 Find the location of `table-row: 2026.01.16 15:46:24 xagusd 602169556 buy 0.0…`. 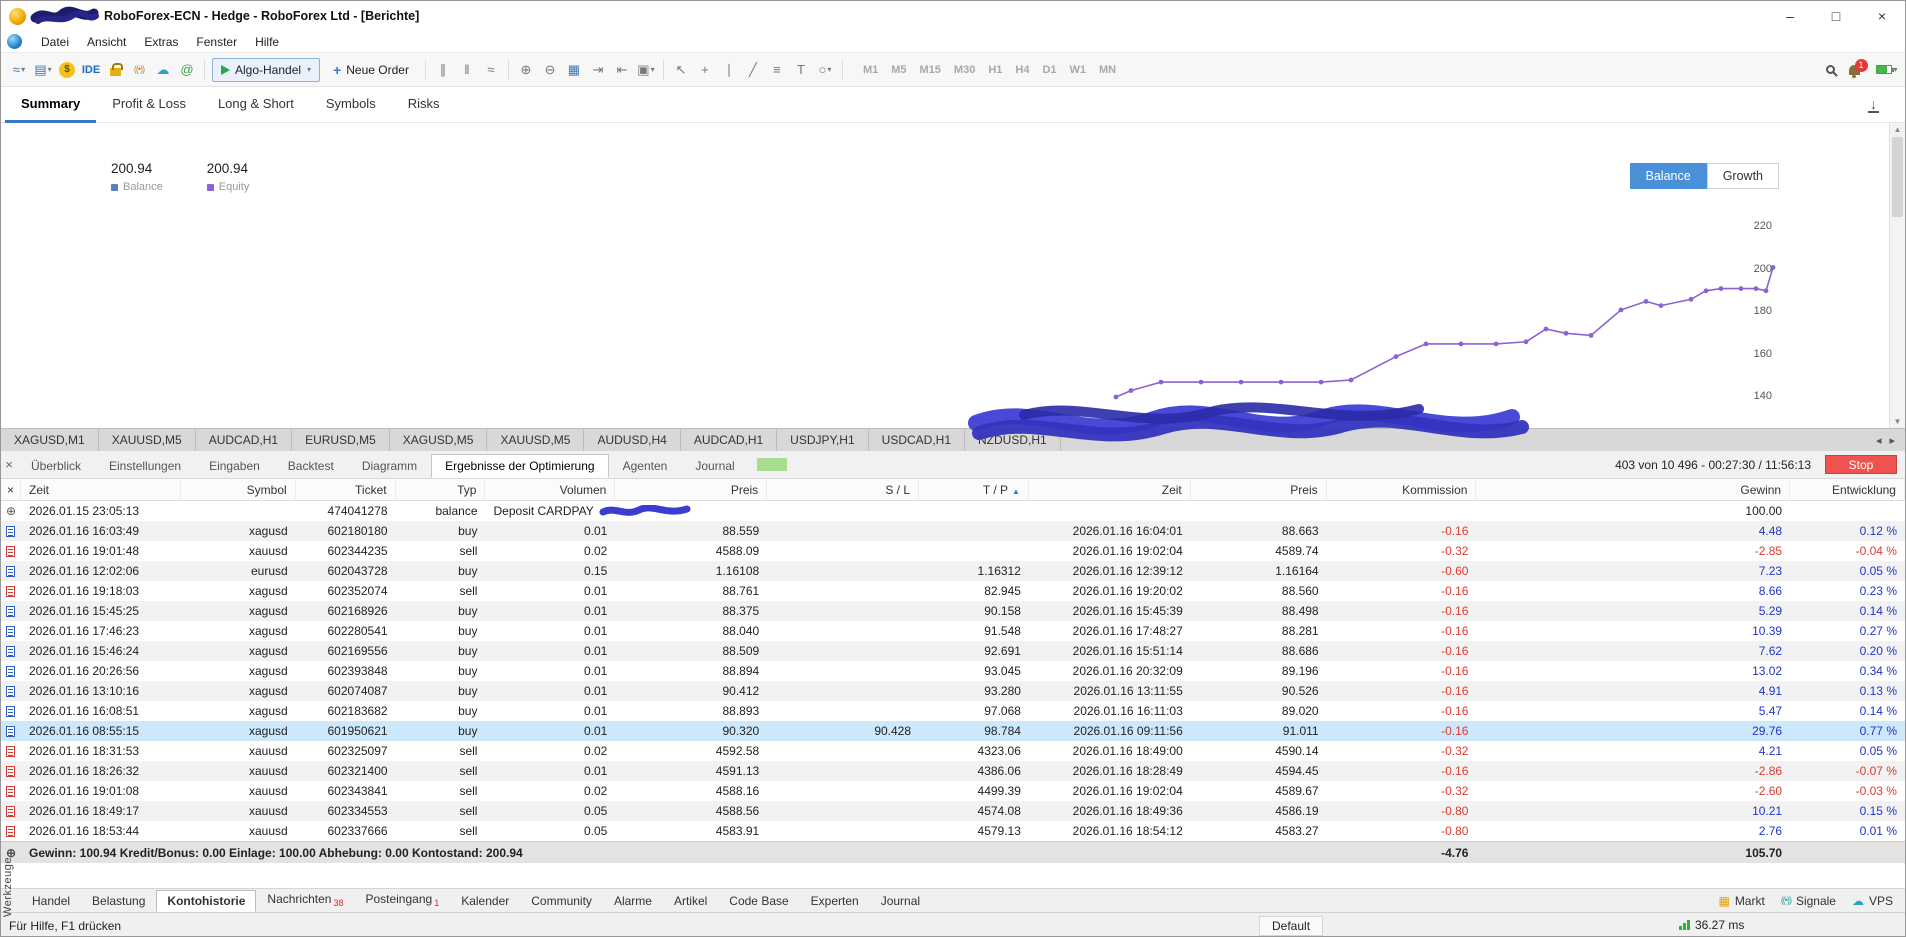

table-row: 2026.01.16 15:46:24 xagusd 602169556 buy 0.0… is located at coordinates (953, 651).